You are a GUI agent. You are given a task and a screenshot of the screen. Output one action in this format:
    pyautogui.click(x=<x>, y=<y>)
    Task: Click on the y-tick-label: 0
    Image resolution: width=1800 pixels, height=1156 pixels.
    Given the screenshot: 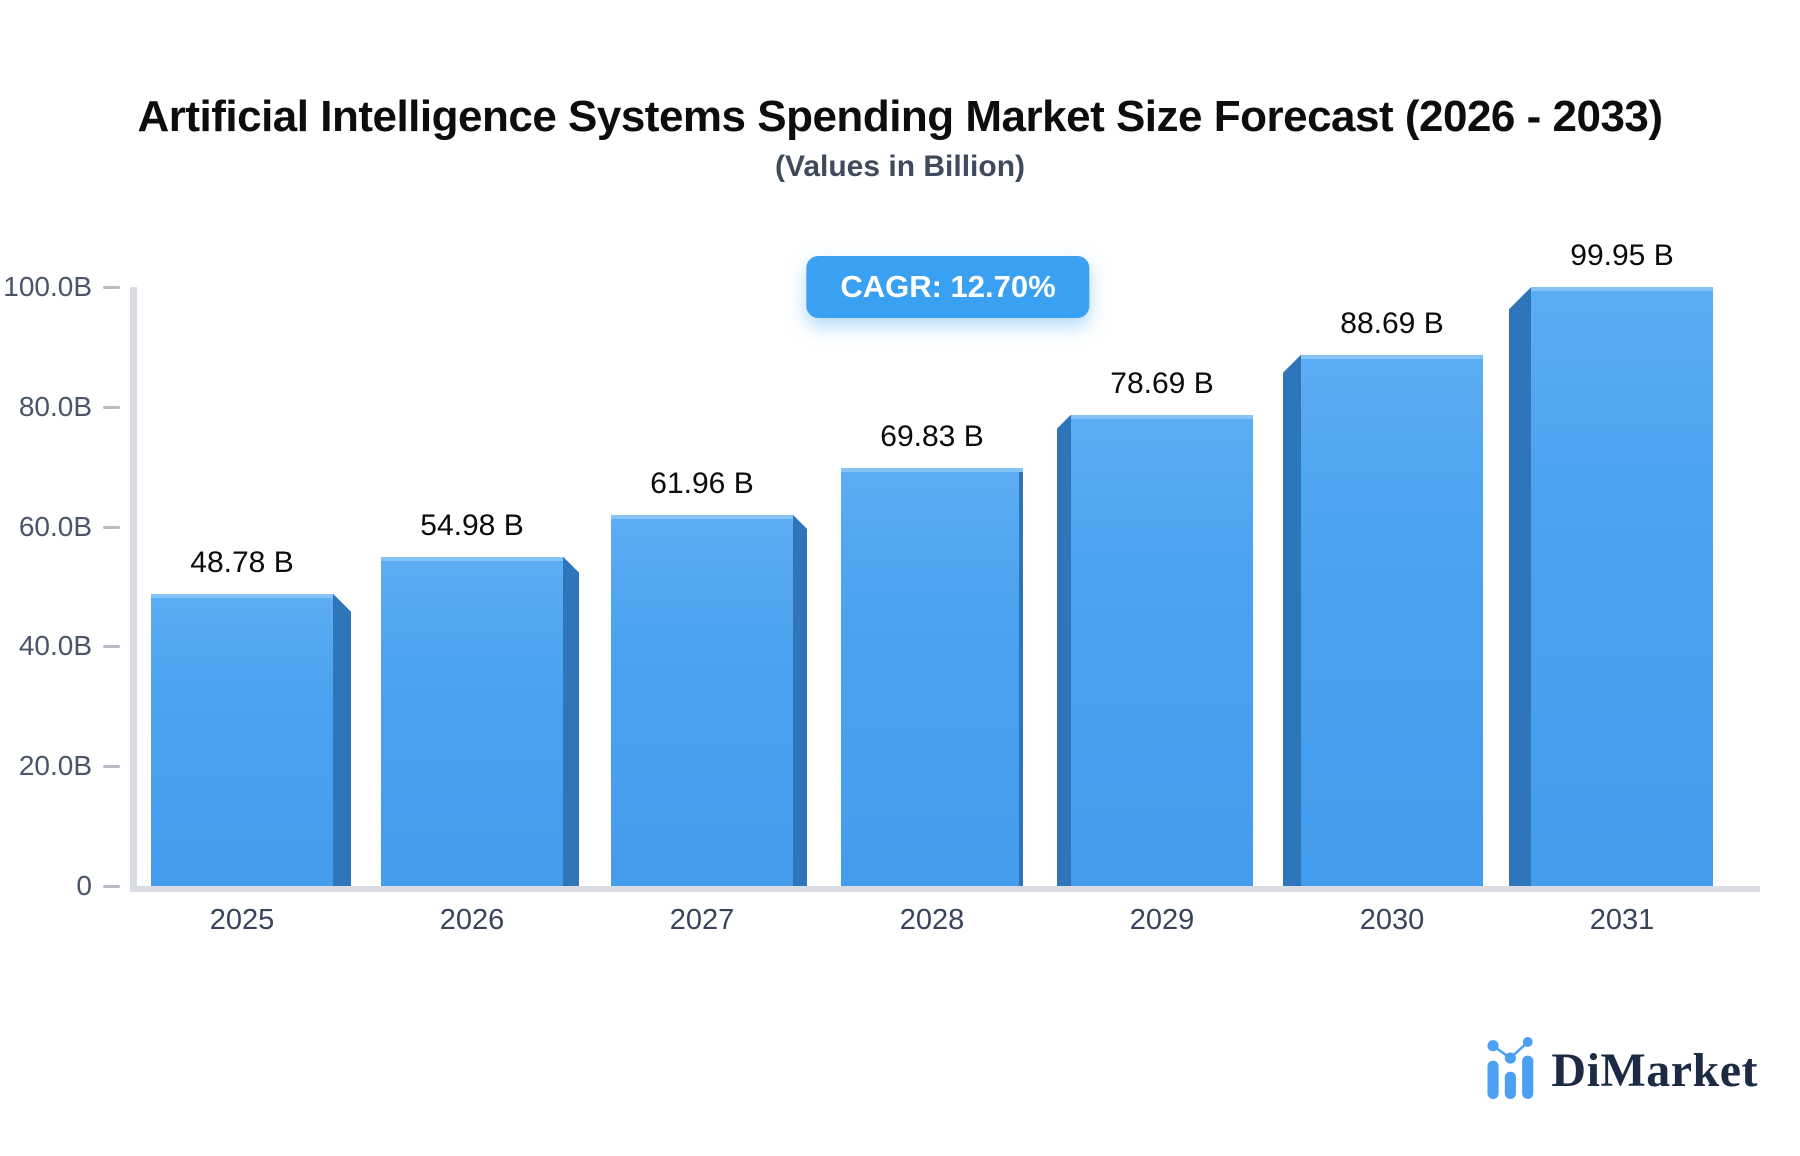 What is the action you would take?
    pyautogui.click(x=84, y=885)
    